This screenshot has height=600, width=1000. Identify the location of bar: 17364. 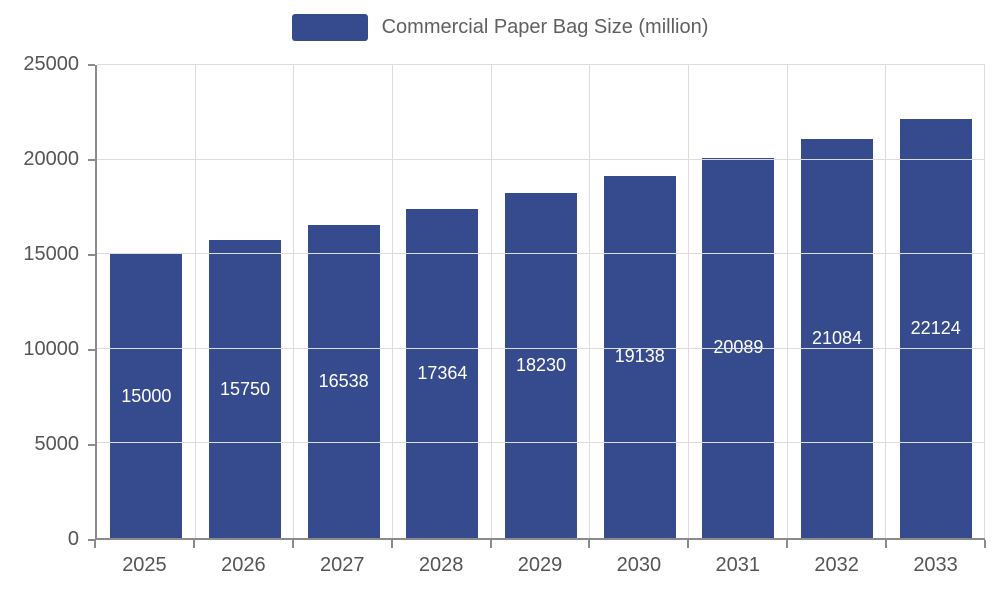
(442, 373).